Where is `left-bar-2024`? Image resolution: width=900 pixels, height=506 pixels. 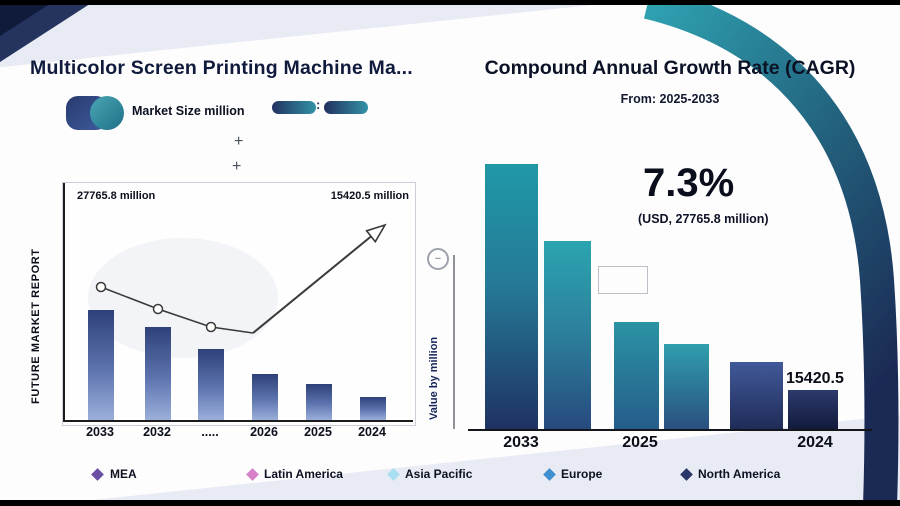
left-bar-2024 is located at coordinates (373, 408).